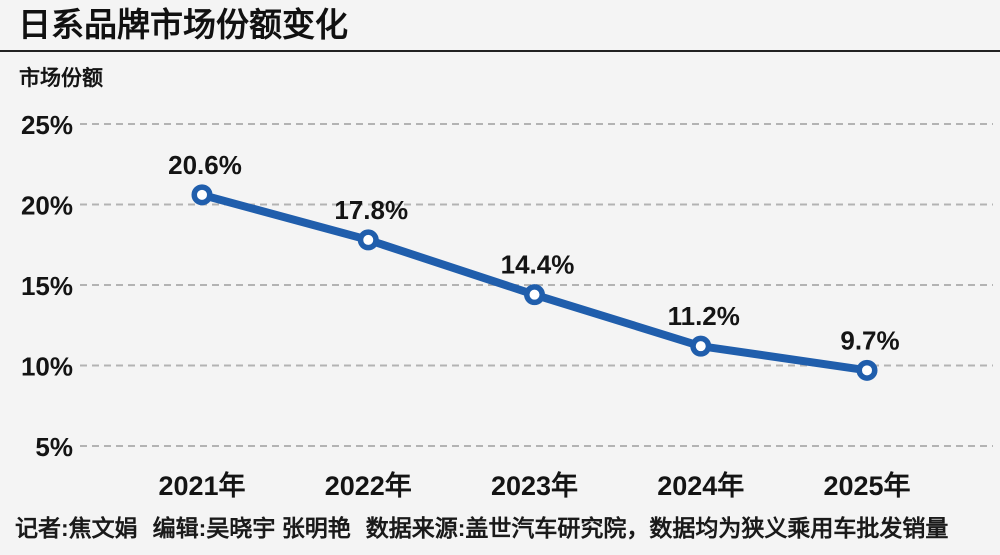  Describe the element at coordinates (657, 528) in the screenshot. I see `footer-source: 数据来源:盖世汽车研究院，数据均为狭义乘用车批发销量` at that location.